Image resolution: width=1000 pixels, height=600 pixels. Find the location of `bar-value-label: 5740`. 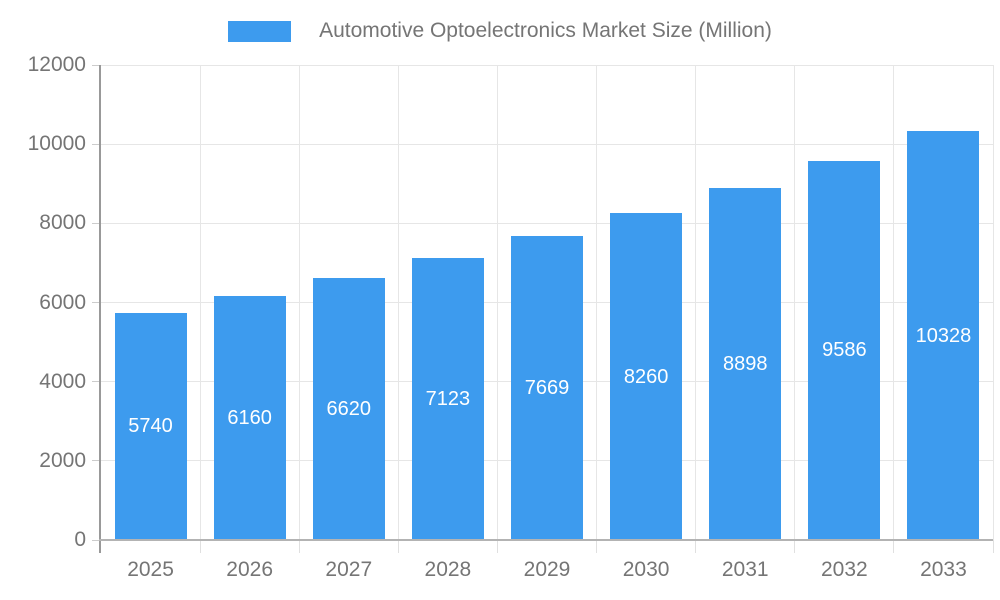

bar-value-label: 5740 is located at coordinates (150, 426).